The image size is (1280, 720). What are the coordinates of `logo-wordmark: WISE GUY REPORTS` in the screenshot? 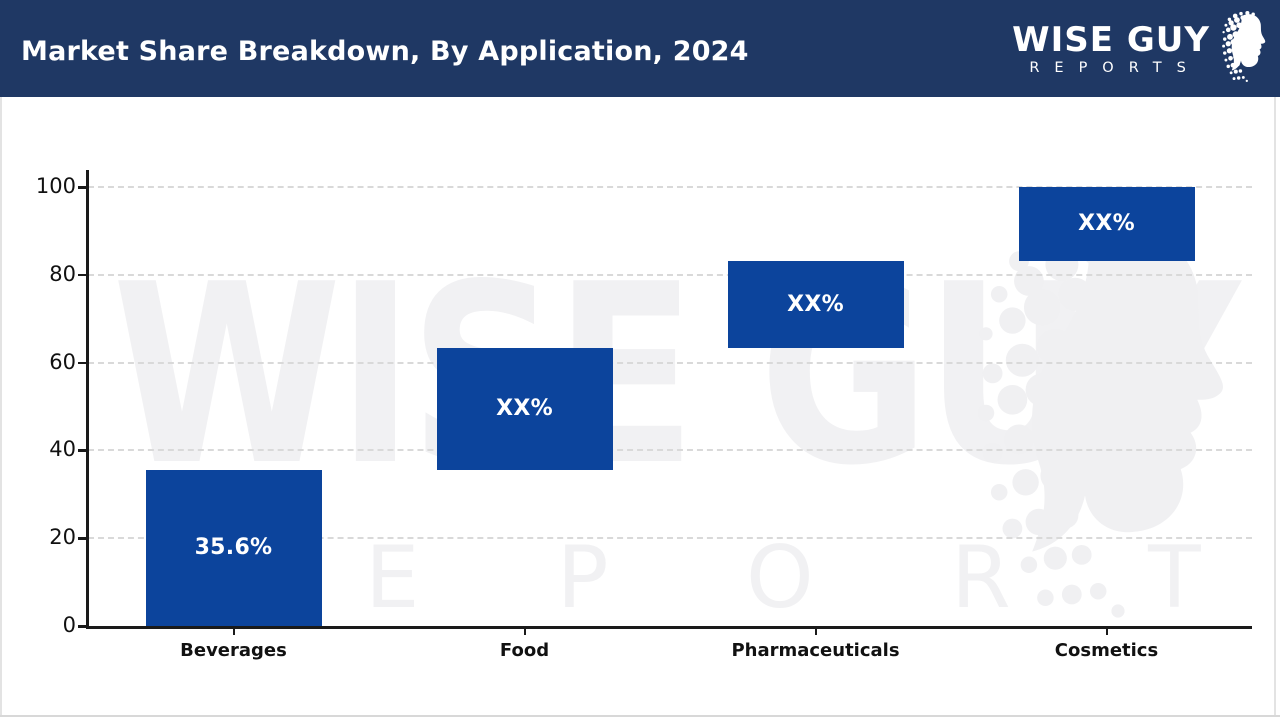 It's located at (1111, 47).